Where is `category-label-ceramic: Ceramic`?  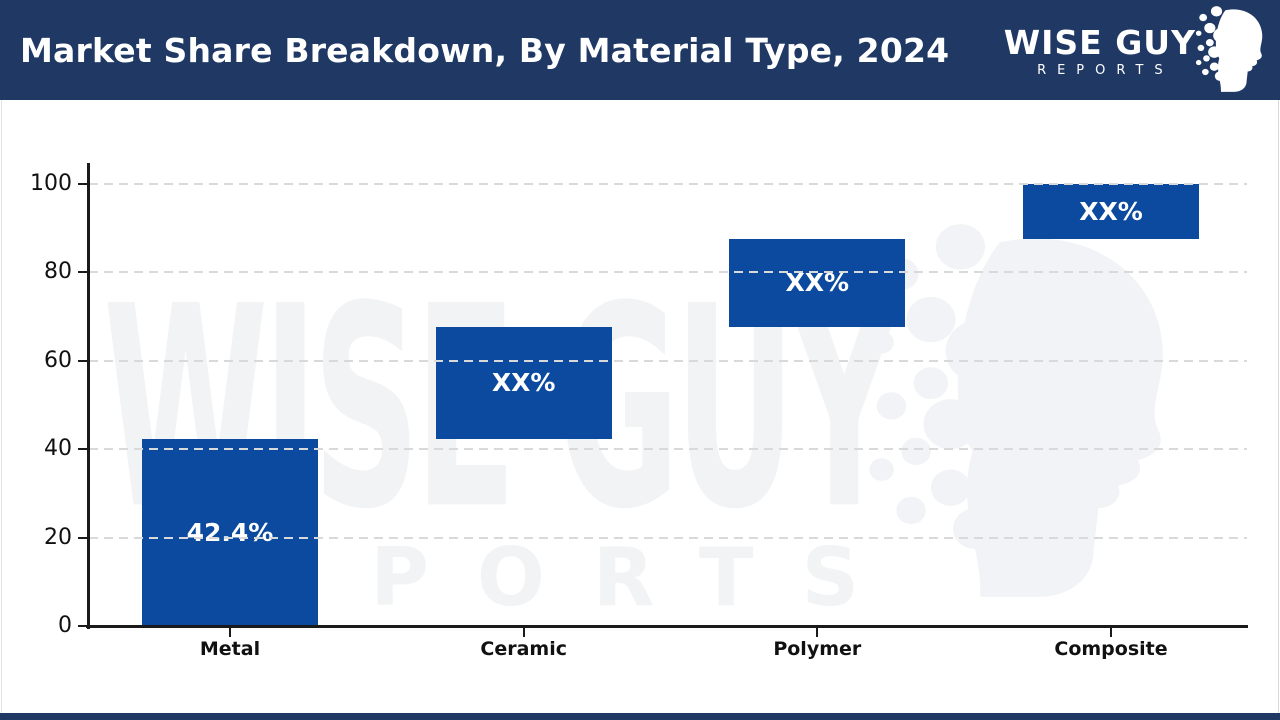
category-label-ceramic: Ceramic is located at coordinates (523, 649).